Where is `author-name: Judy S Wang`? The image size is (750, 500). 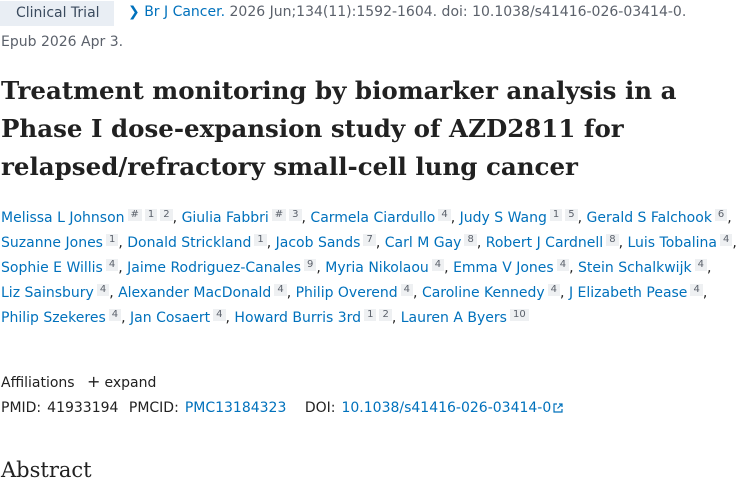
author-name: Judy S Wang is located at coordinates (503, 218).